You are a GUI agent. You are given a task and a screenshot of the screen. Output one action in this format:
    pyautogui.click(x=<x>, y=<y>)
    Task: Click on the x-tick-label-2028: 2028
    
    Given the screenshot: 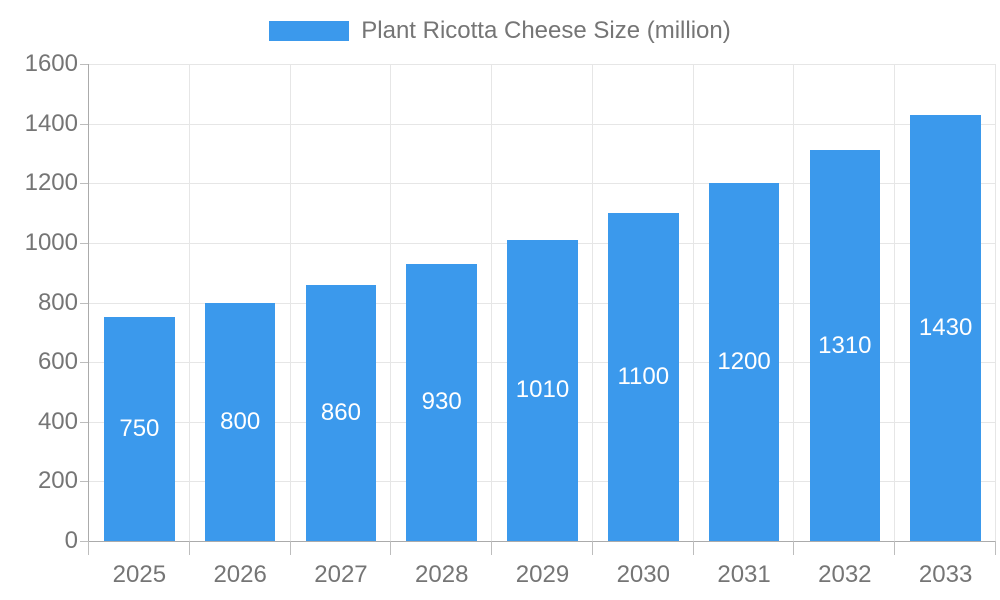 What is the action you would take?
    pyautogui.click(x=442, y=574)
    